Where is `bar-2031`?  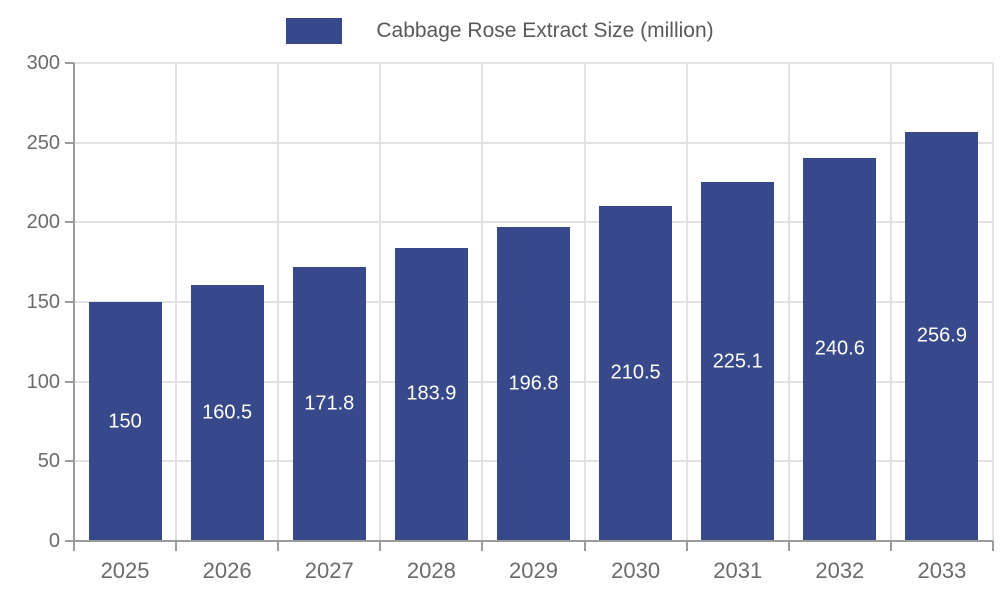
bar-2031 is located at coordinates (738, 361).